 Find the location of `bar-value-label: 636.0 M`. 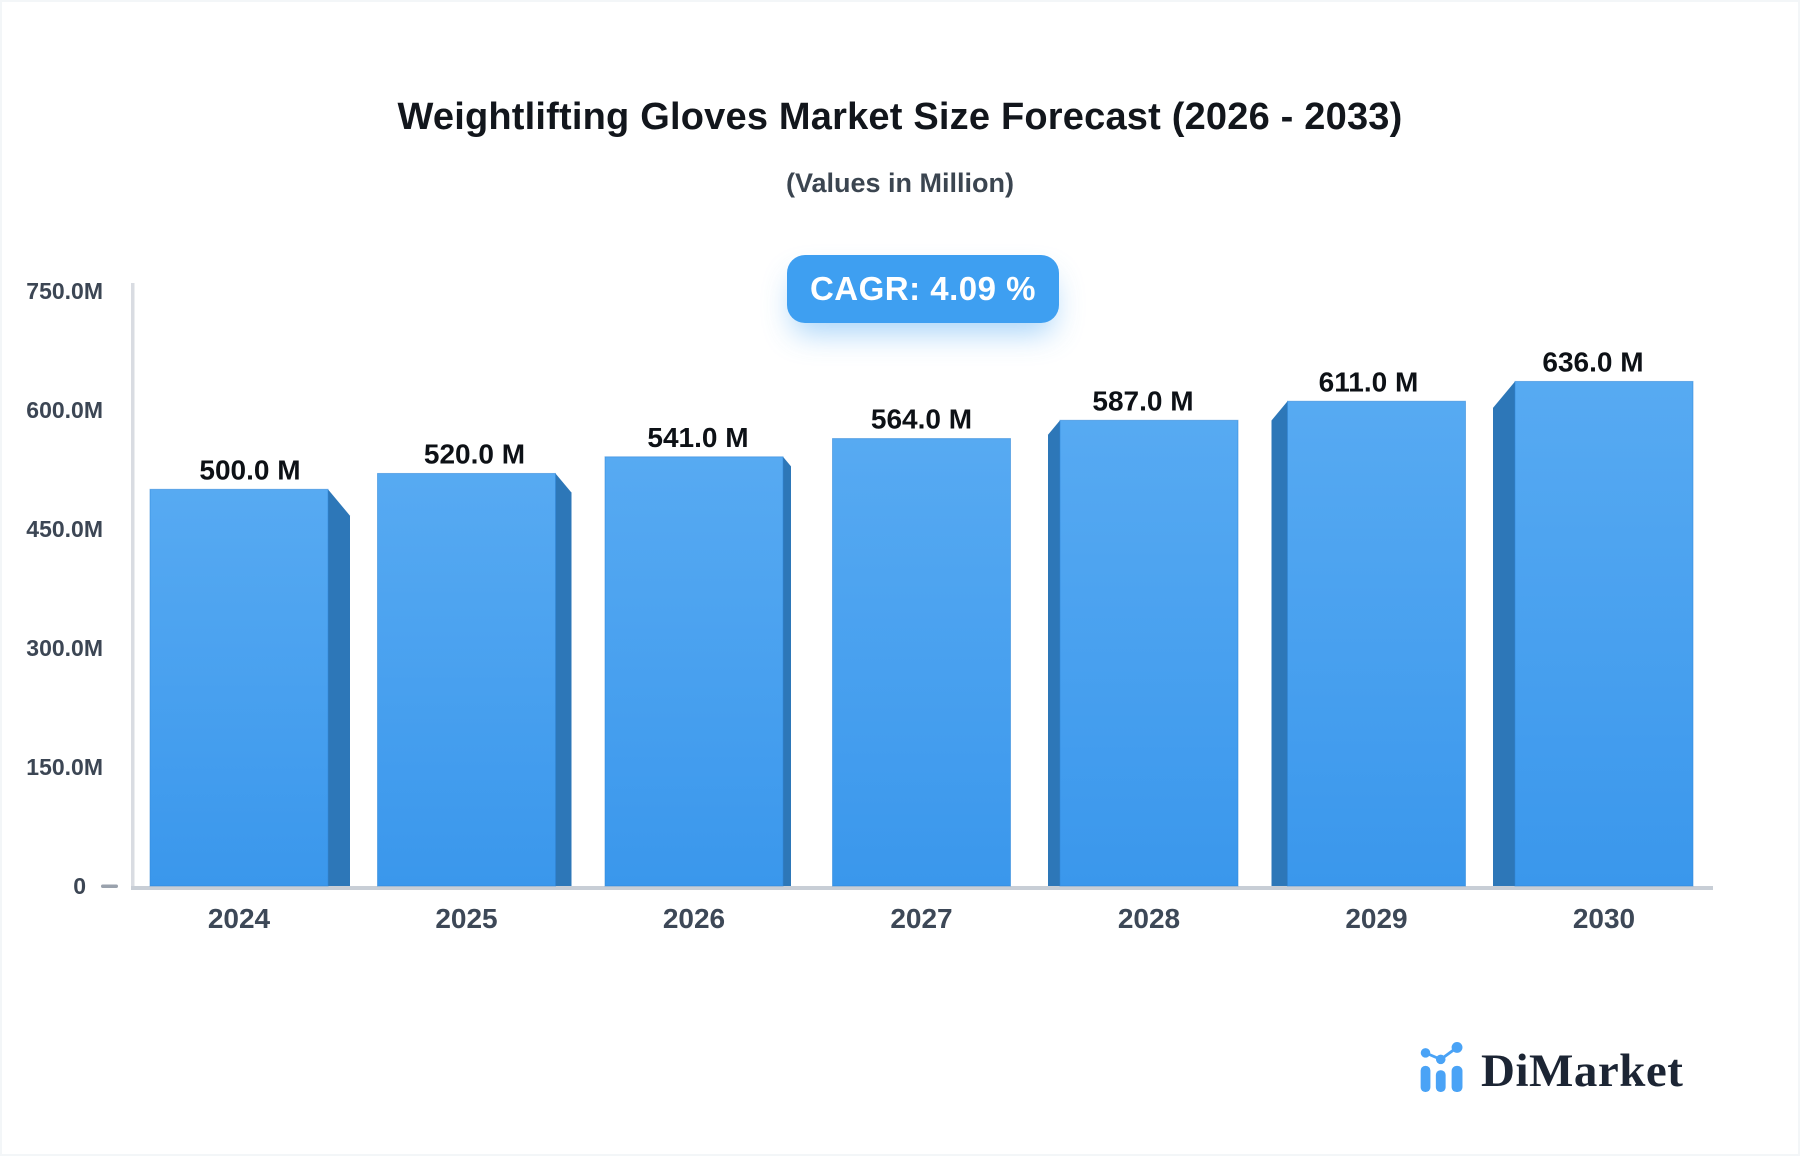

bar-value-label: 636.0 M is located at coordinates (1592, 361).